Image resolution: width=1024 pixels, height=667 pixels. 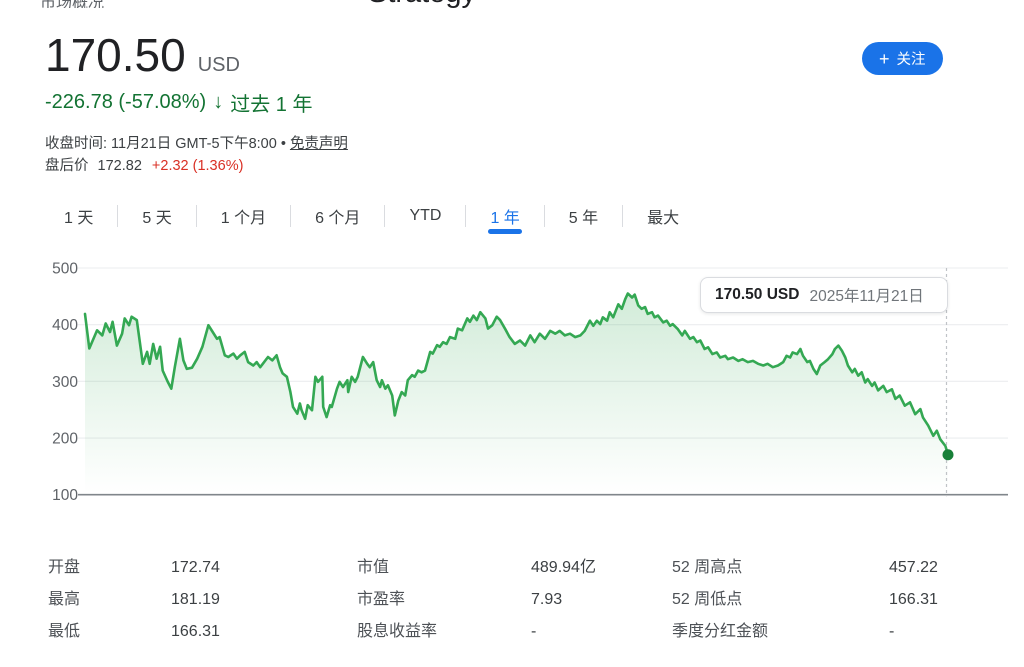 What do you see at coordinates (563, 567) in the screenshot?
I see `stat-value: 489.94亿` at bounding box center [563, 567].